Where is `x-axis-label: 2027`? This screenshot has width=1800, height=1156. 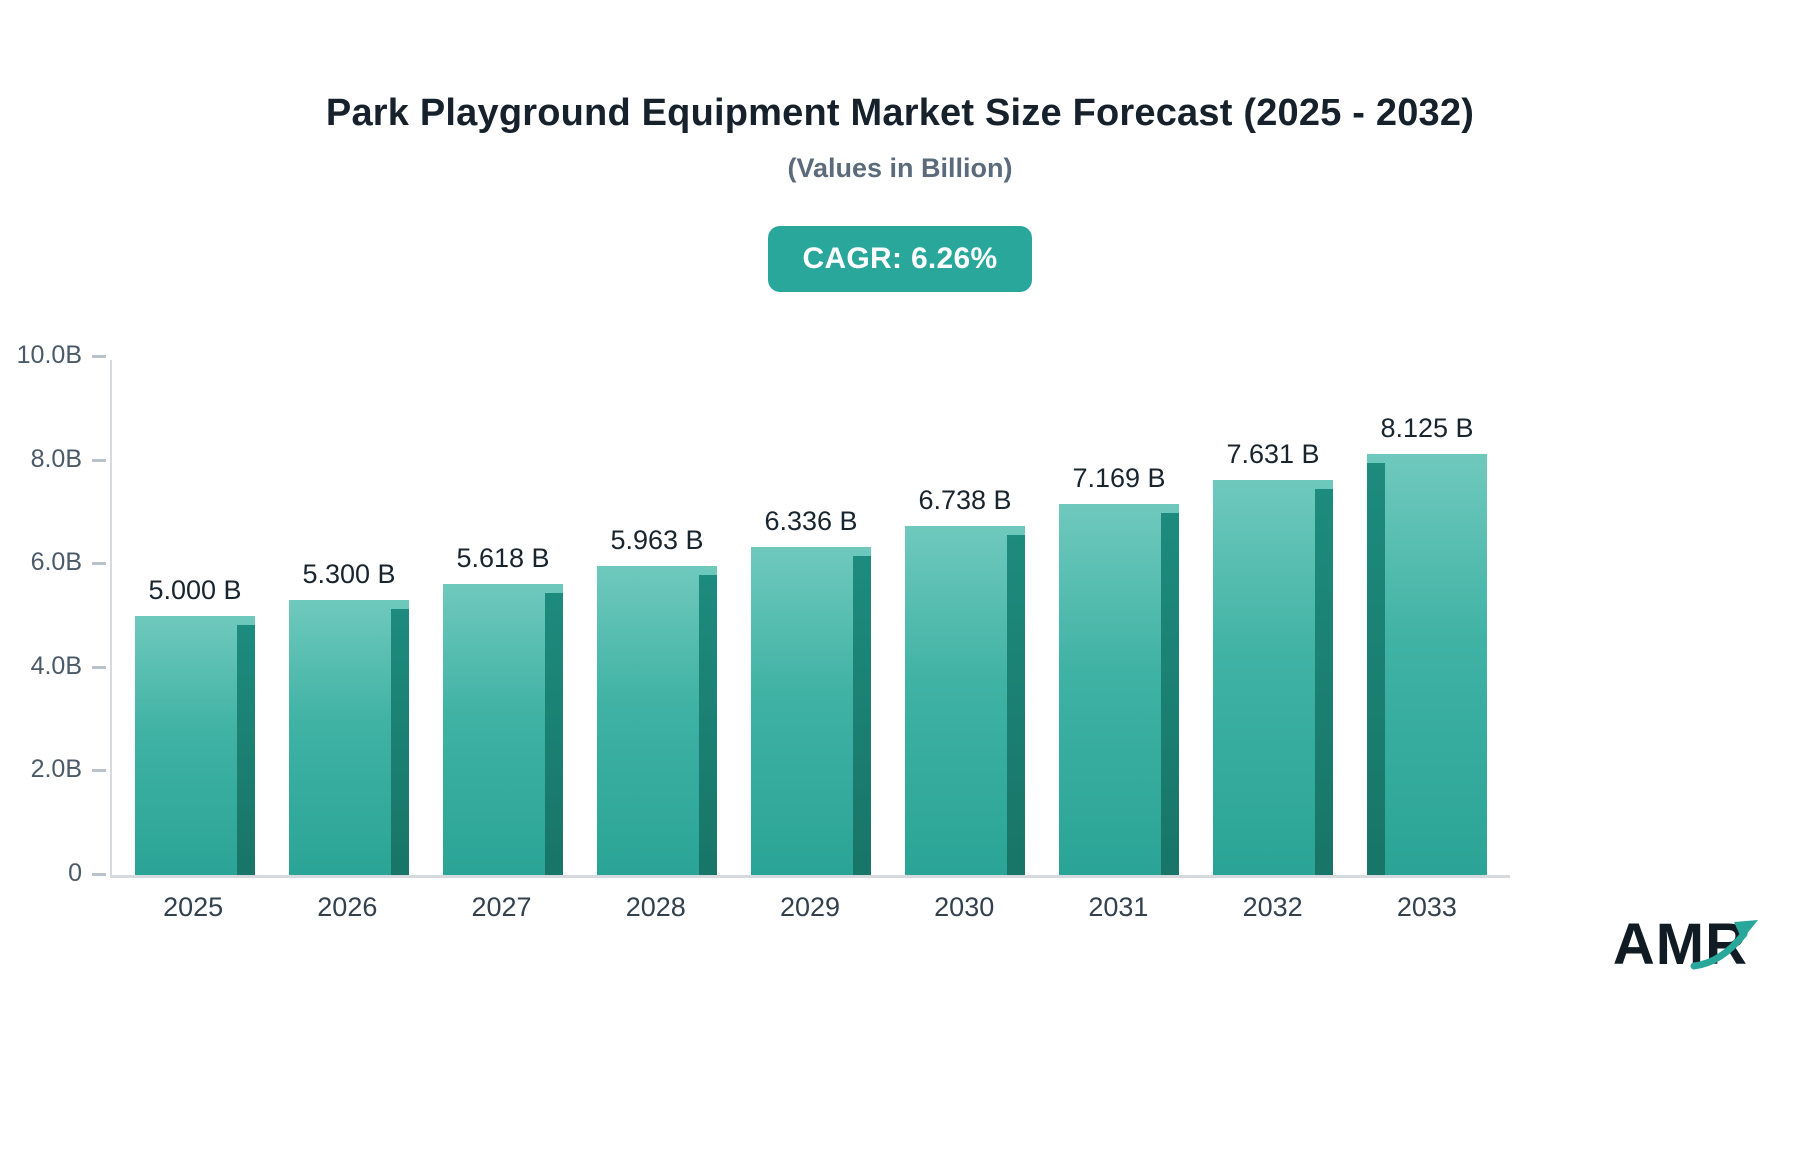 x-axis-label: 2027 is located at coordinates (501, 907).